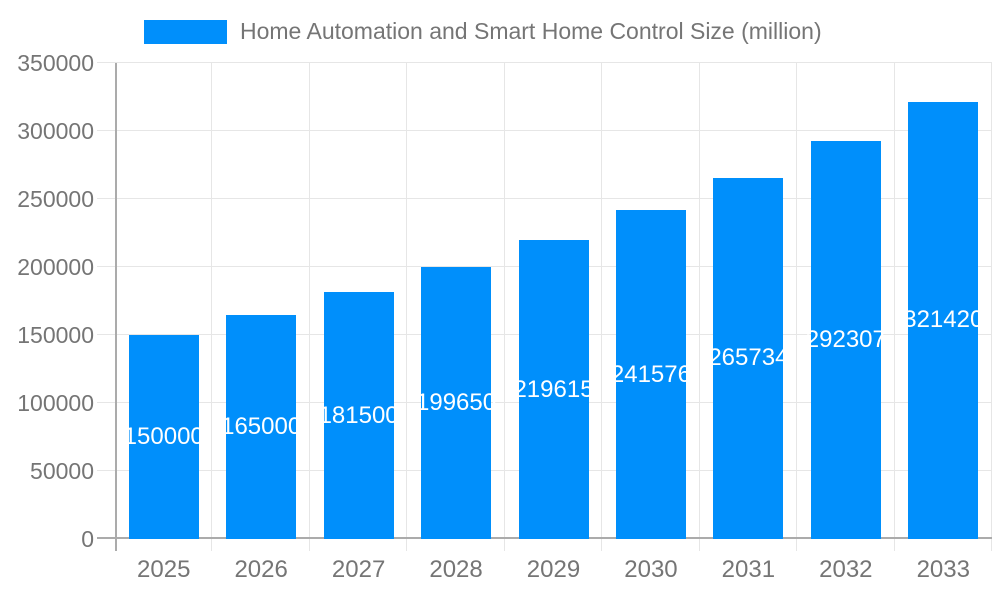  Describe the element at coordinates (651, 569) in the screenshot. I see `x-tick-label: 2030` at that location.